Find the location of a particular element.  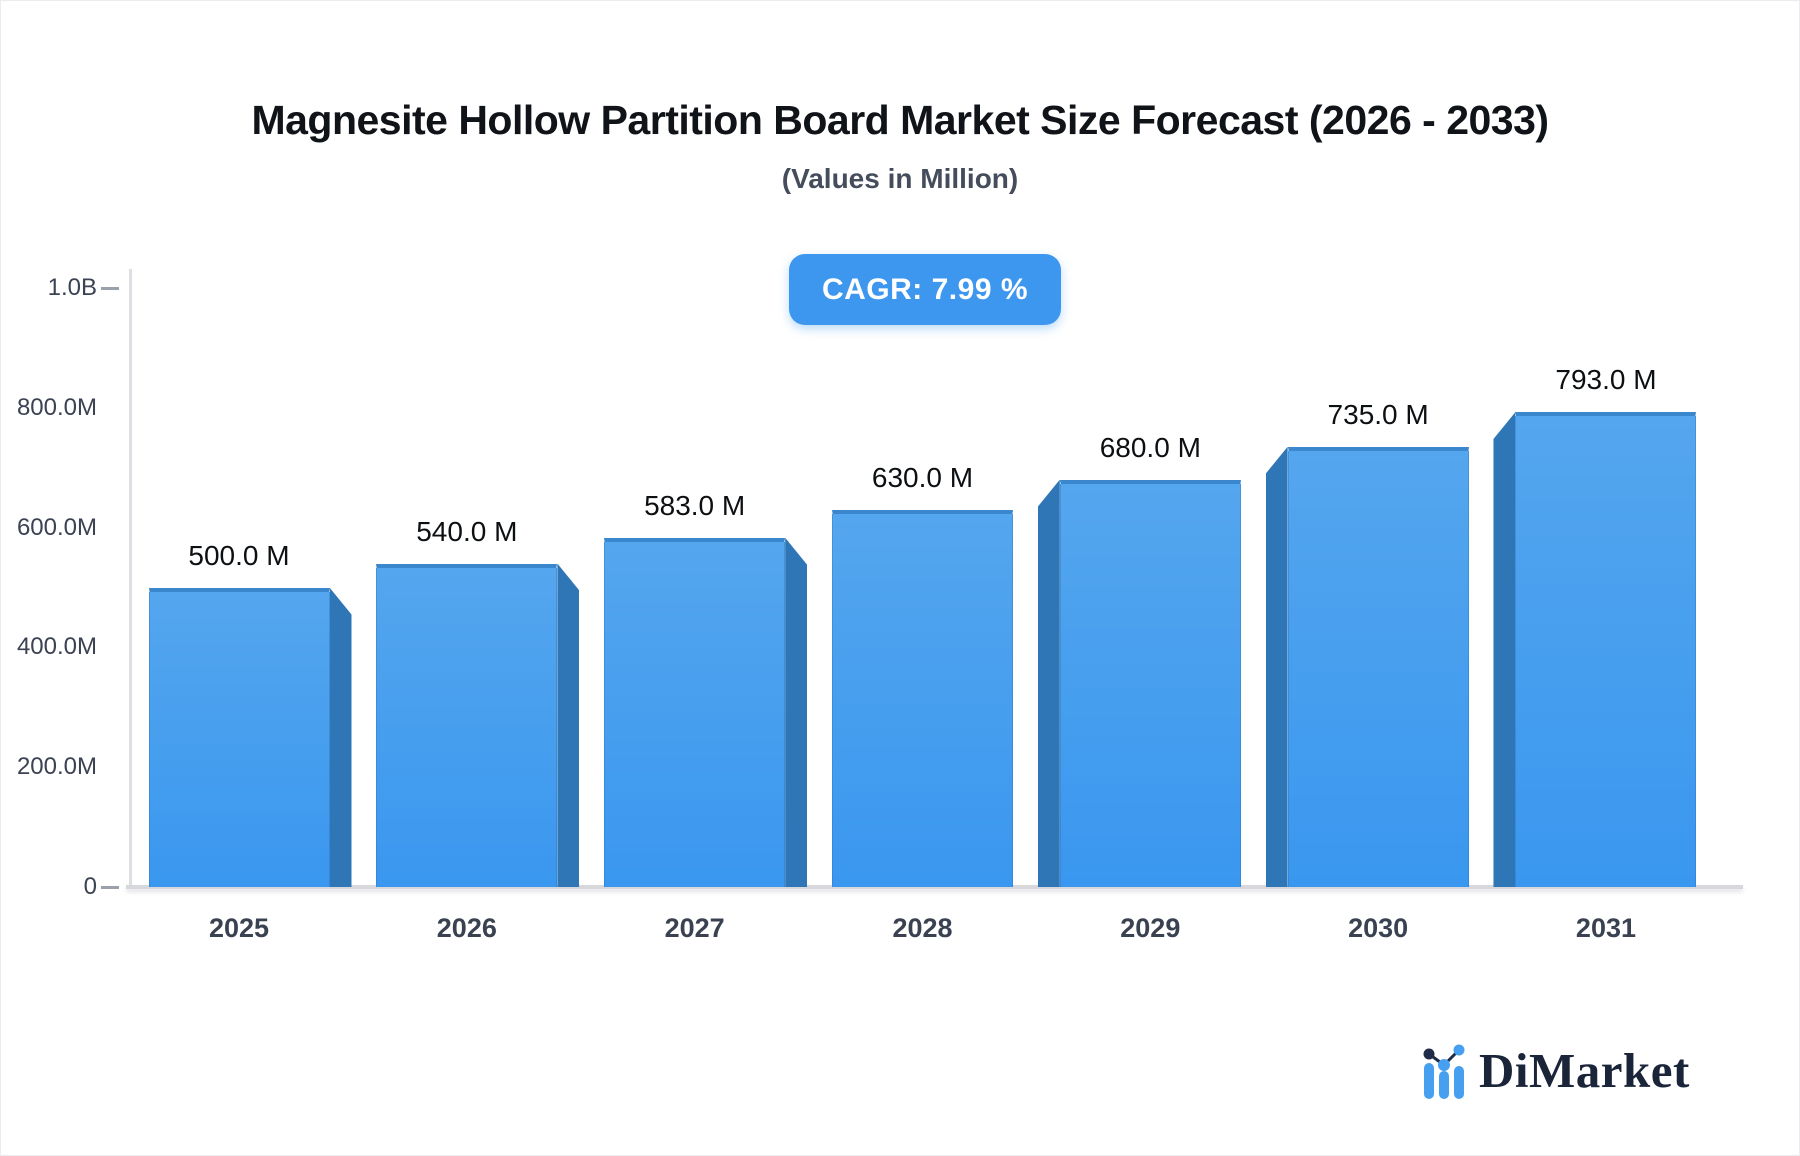

mini-bar-chart-trendline-icon is located at coordinates (1444, 1071).